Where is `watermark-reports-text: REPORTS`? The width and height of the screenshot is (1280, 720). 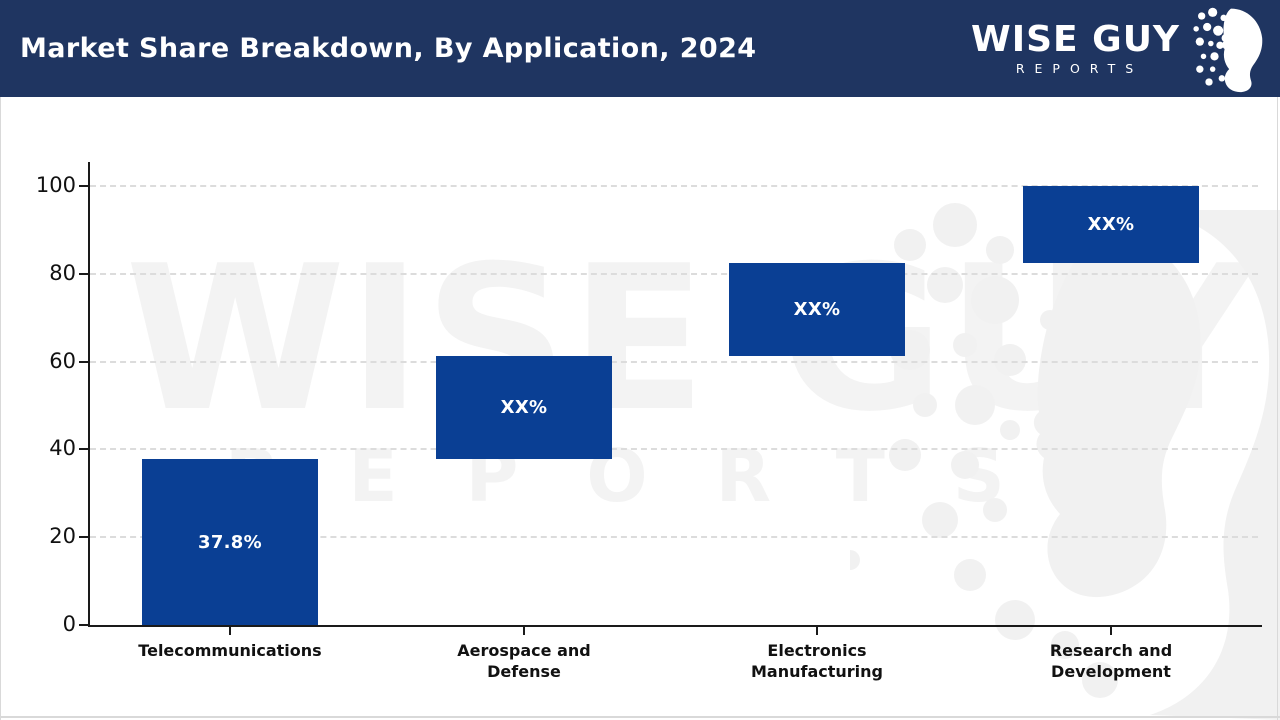 watermark-reports-text: REPORTS is located at coordinates (649, 476).